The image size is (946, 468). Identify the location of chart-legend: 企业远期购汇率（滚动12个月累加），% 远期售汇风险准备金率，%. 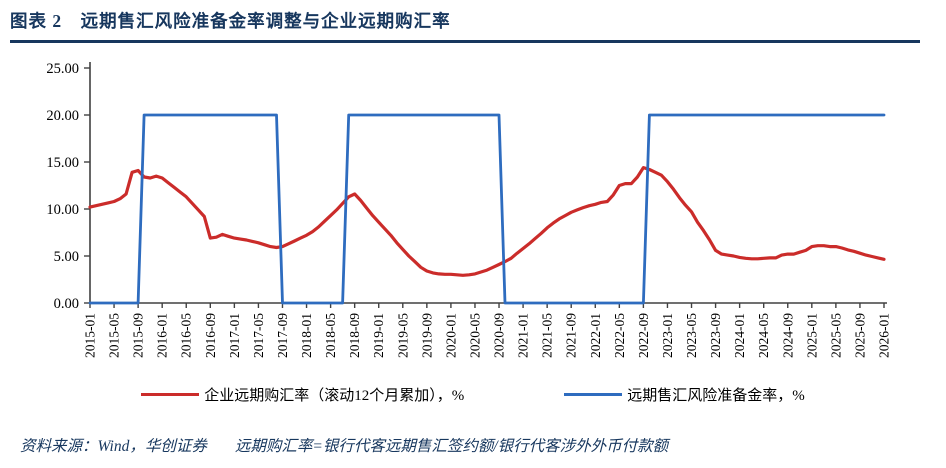
(473, 394).